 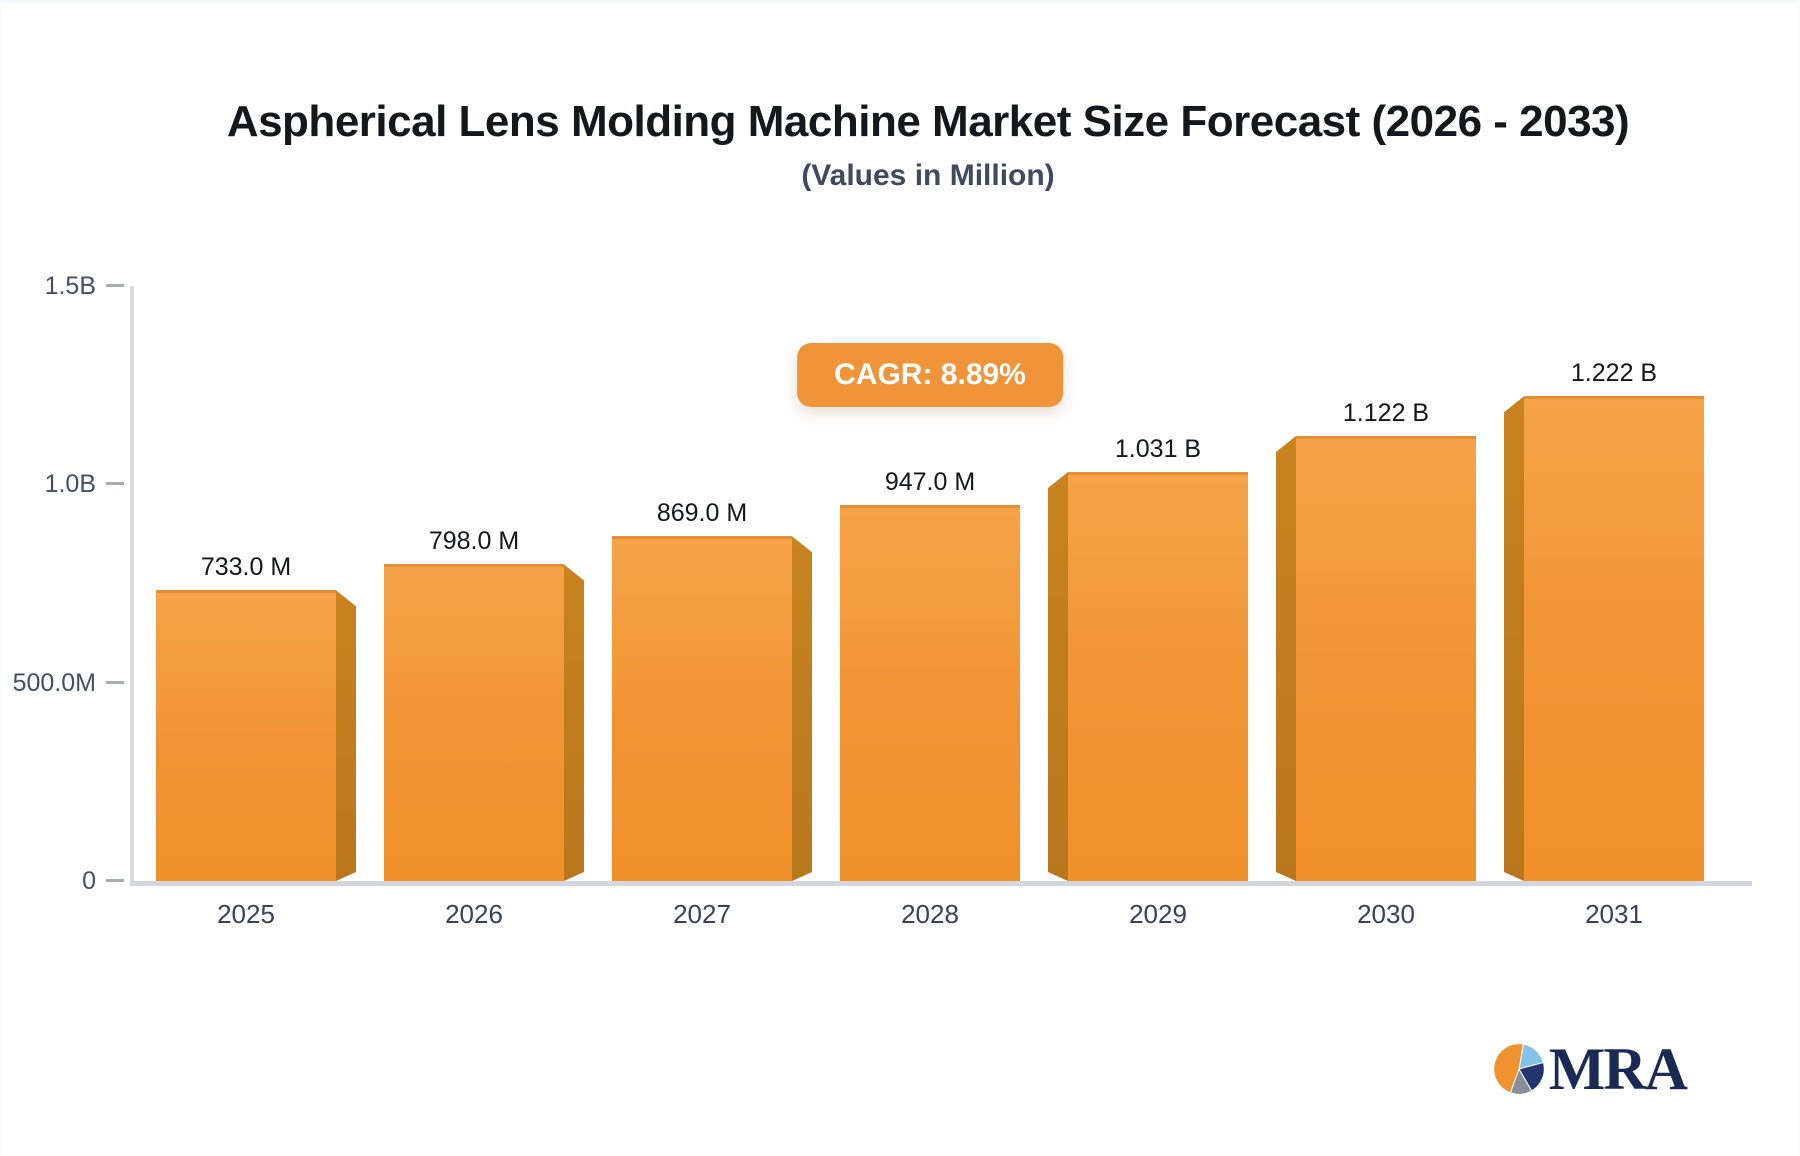 I want to click on bar-2025: 733.0 M, so click(x=246, y=717).